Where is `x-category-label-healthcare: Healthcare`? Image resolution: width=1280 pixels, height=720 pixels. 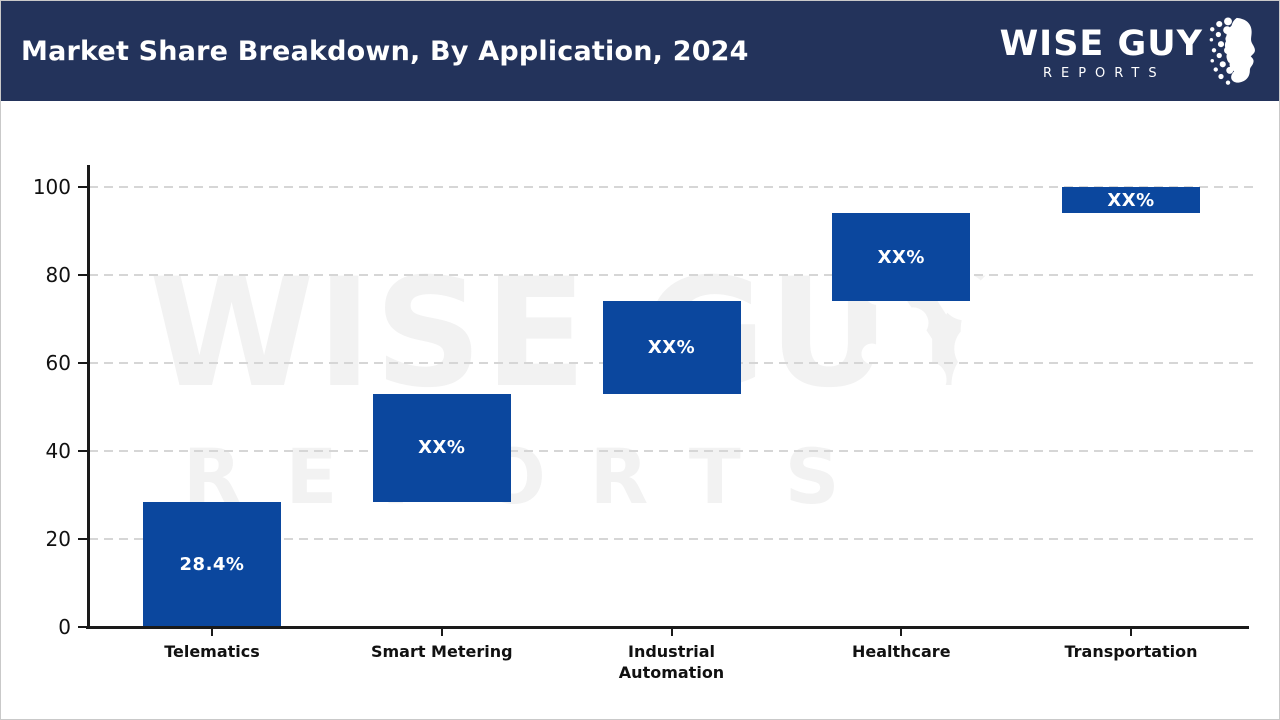
x-category-label-healthcare: Healthcare is located at coordinates (901, 651).